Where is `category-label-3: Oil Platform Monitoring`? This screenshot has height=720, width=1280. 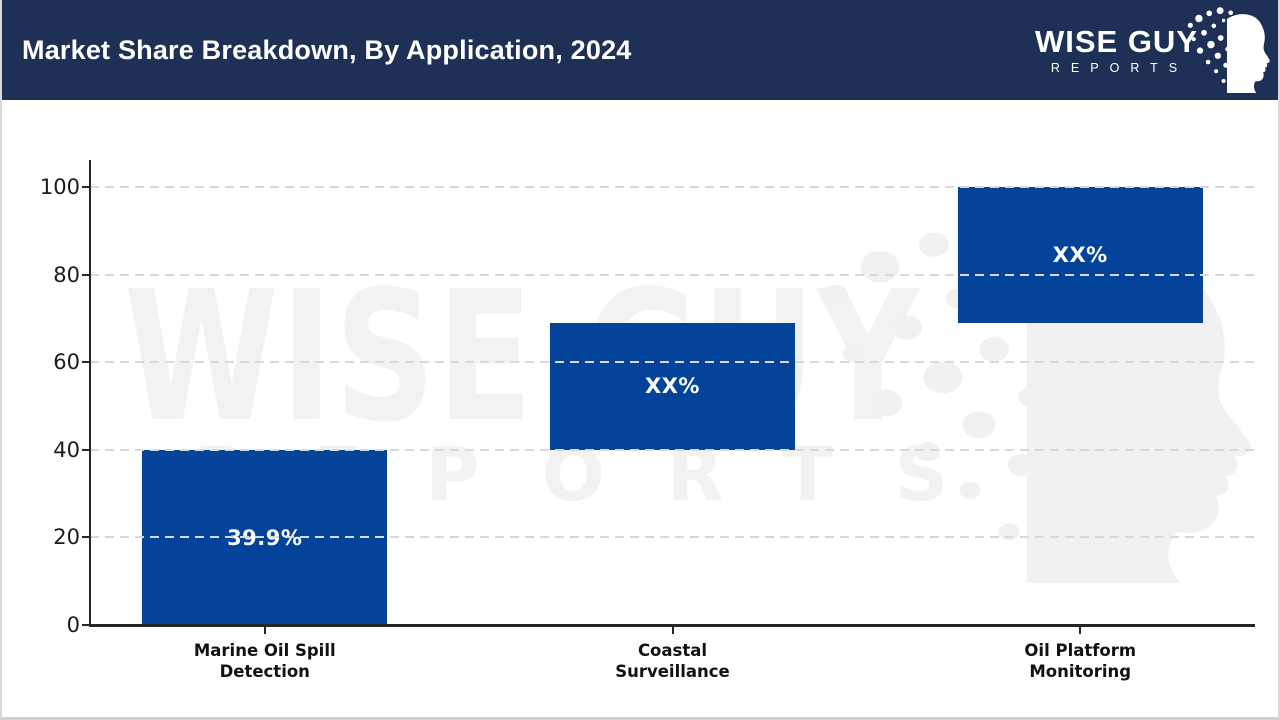
category-label-3: Oil Platform Monitoring is located at coordinates (1080, 661).